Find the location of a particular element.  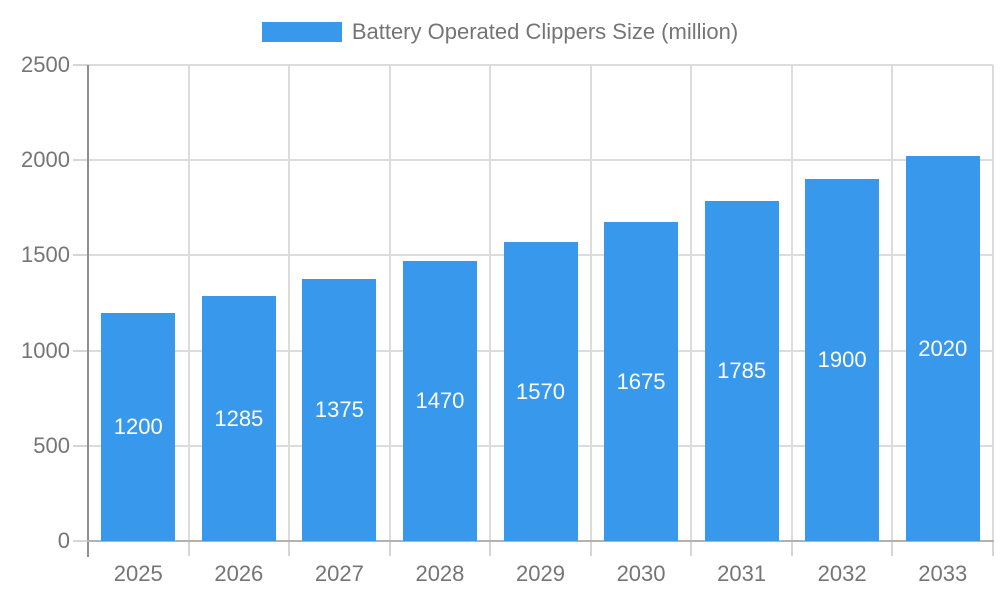

x-tick-label: 2033 is located at coordinates (943, 573).